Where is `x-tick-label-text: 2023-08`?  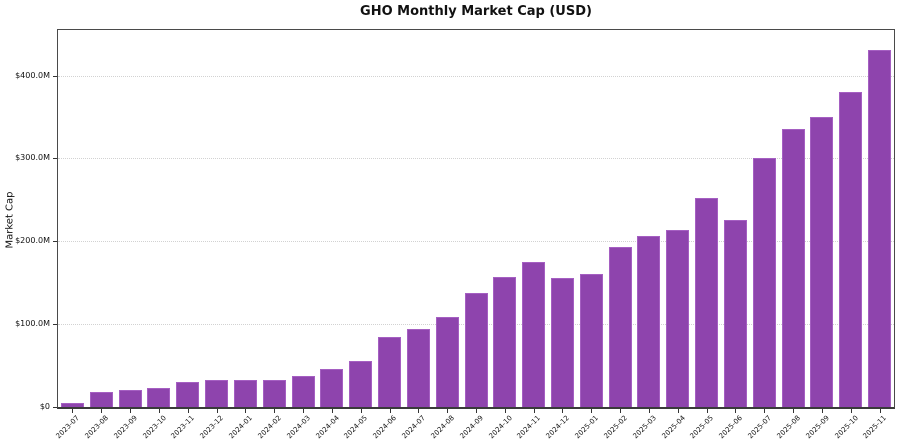 x-tick-label-text: 2023-08 is located at coordinates (96, 427).